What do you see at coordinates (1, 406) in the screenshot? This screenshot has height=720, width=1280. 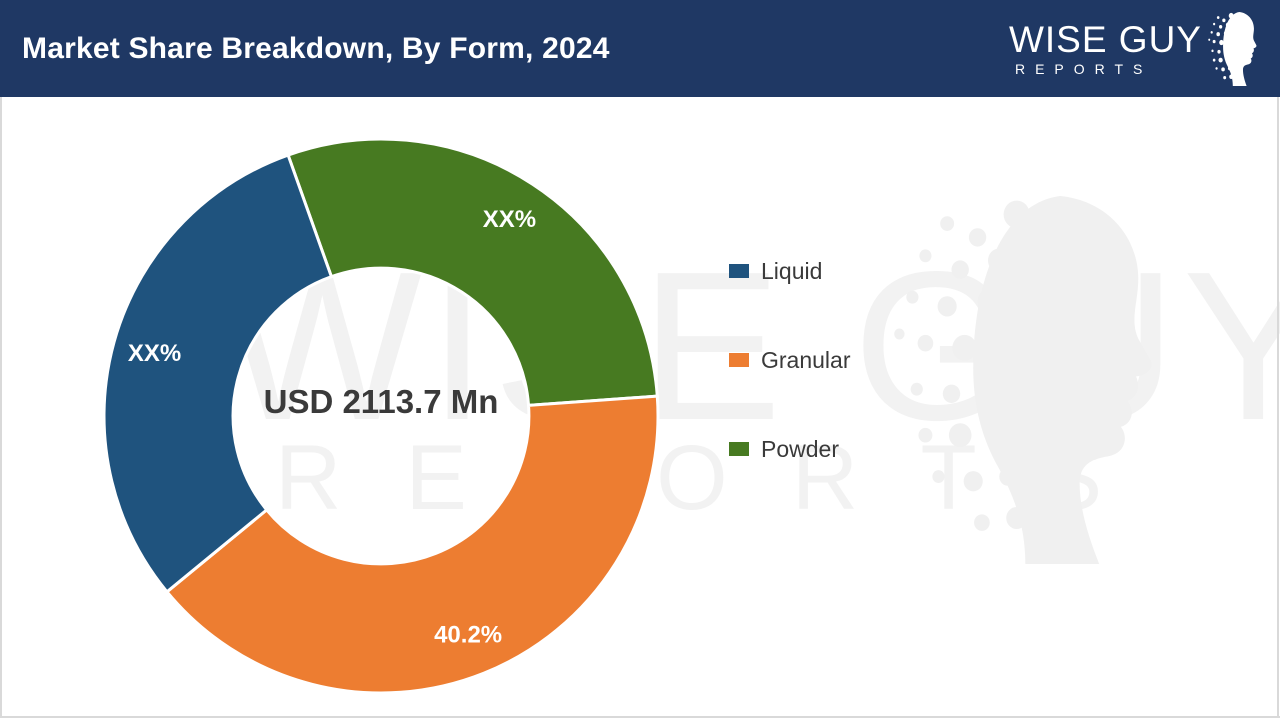 I see `frame-left-line` at bounding box center [1, 406].